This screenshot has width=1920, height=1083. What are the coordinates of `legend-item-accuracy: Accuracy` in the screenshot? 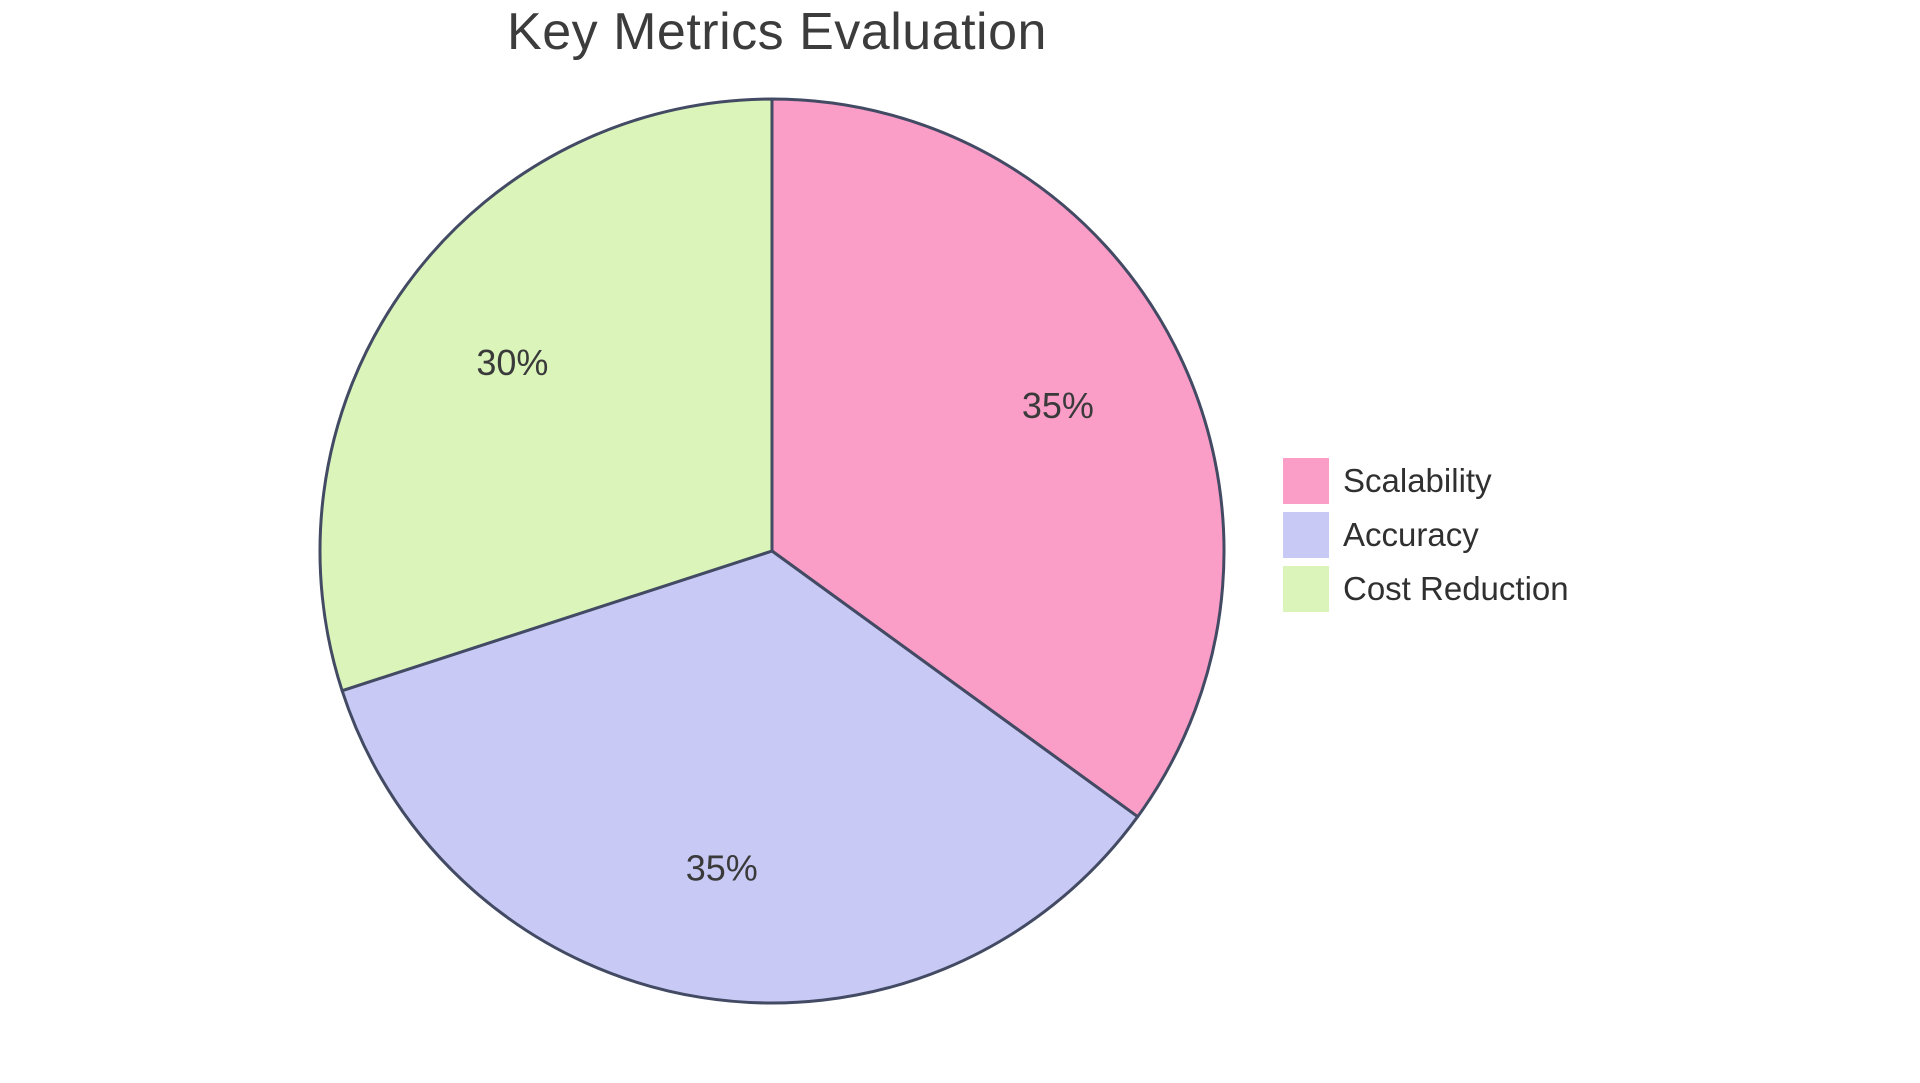 It's located at (1426, 535).